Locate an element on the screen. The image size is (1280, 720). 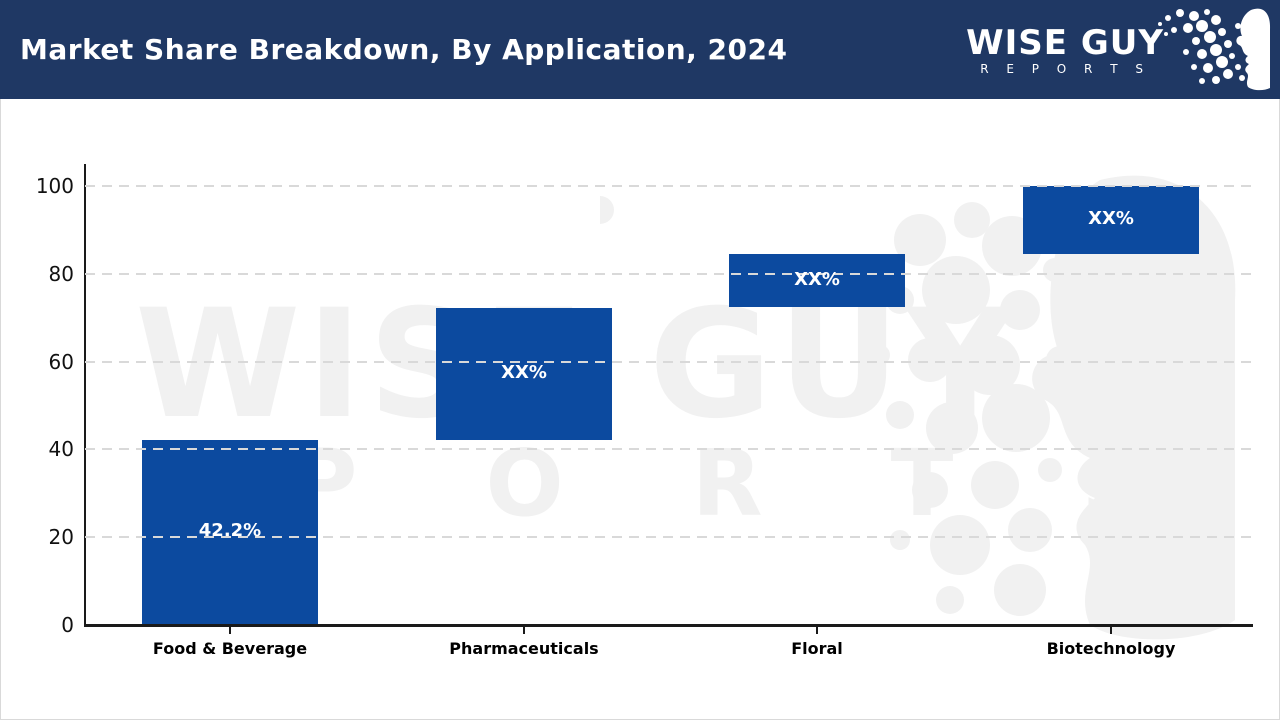
brand-subtitle: R E P O R T S is located at coordinates (1065, 68).